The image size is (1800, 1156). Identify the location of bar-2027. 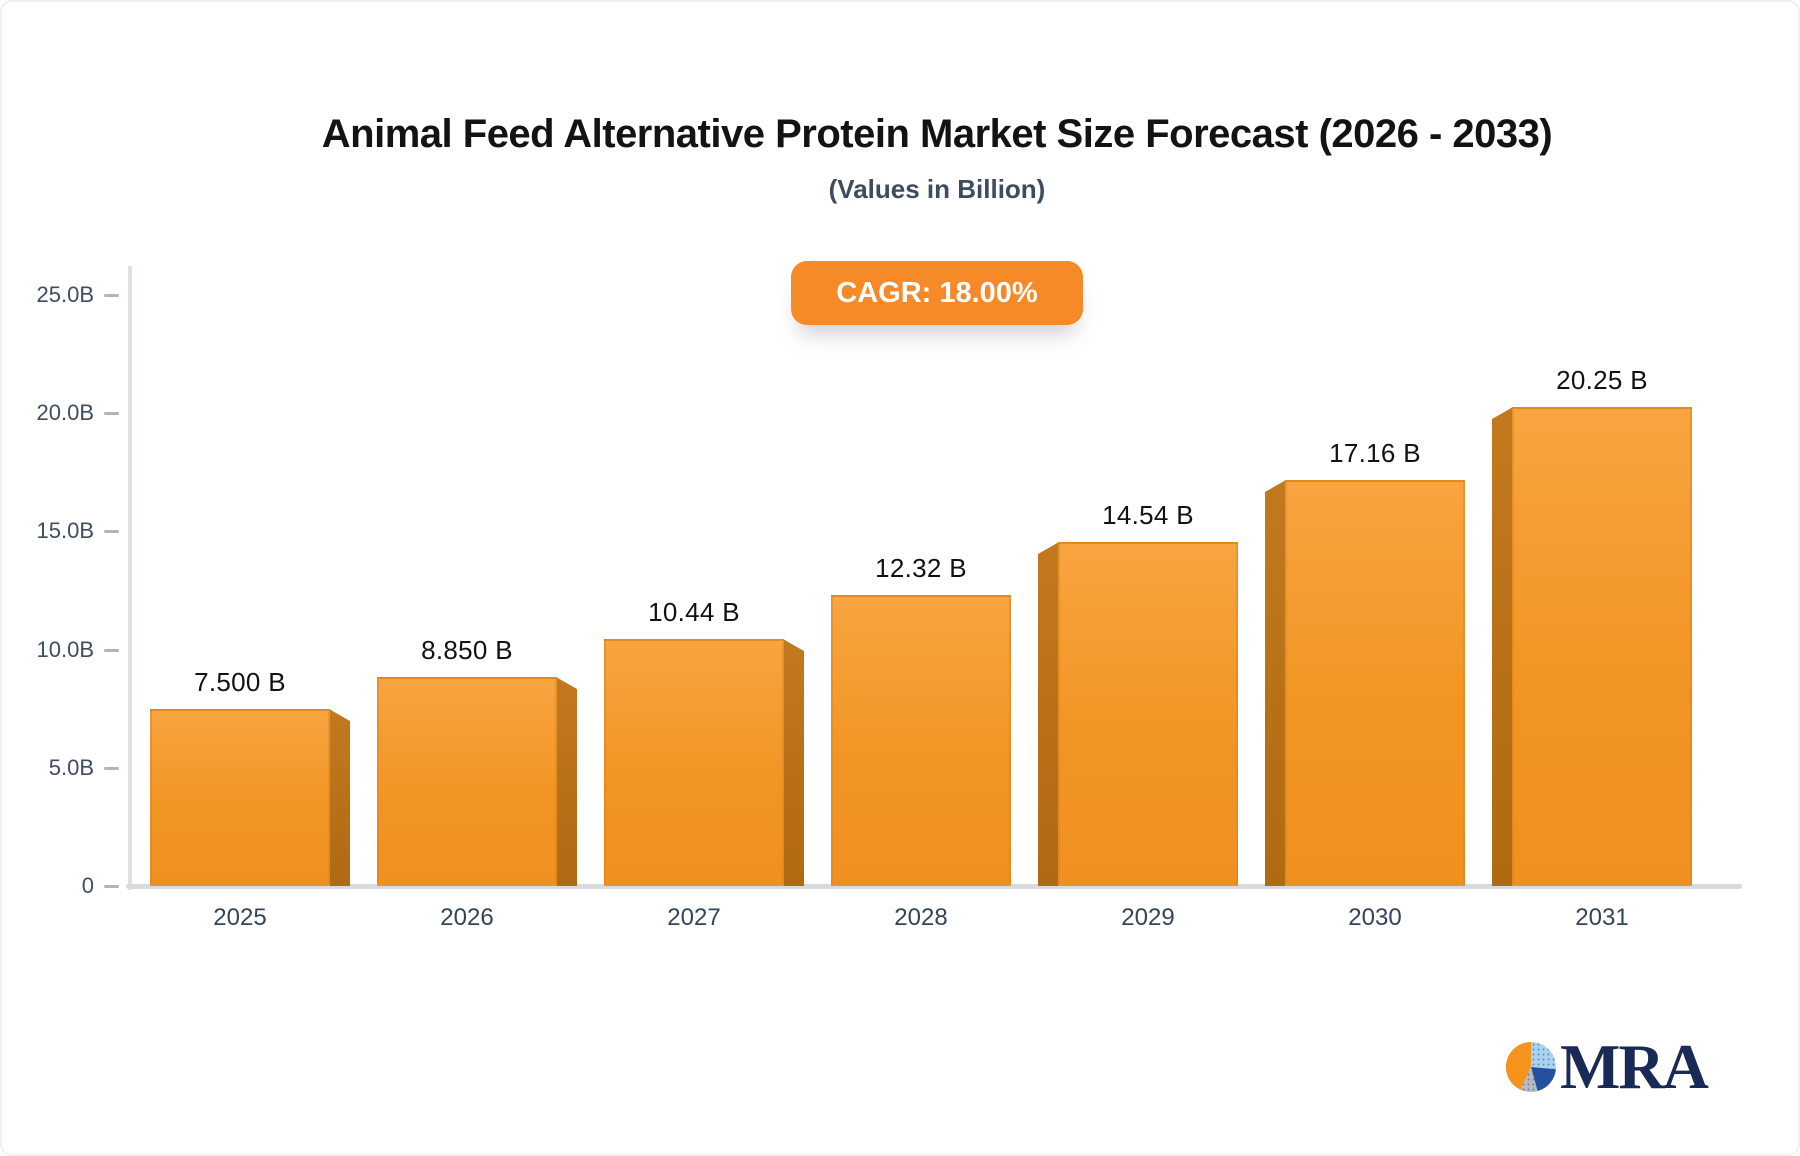
(694, 762).